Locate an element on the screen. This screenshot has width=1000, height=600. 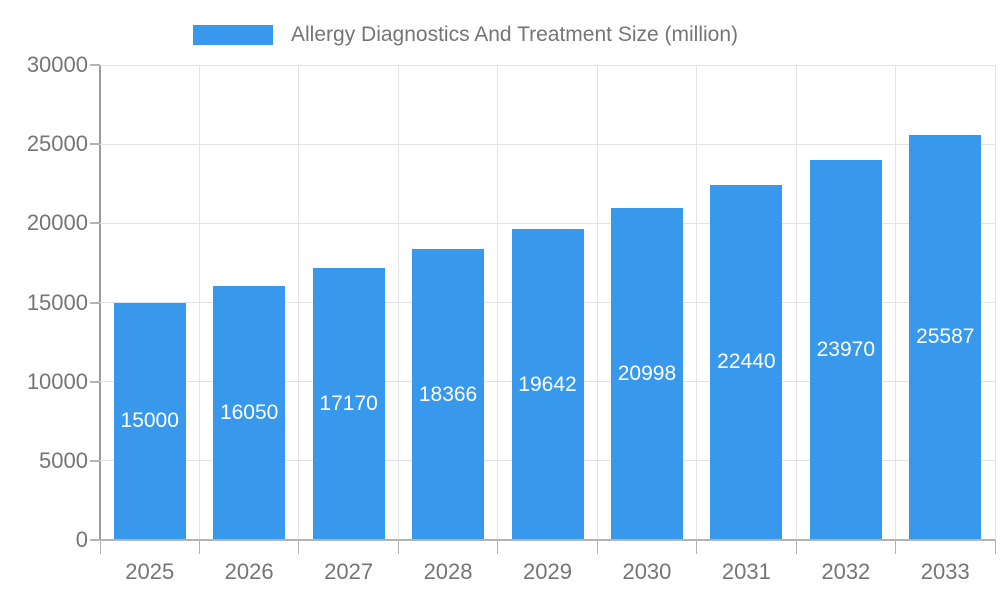
x-axis-tick-label: 2028 is located at coordinates (448, 571).